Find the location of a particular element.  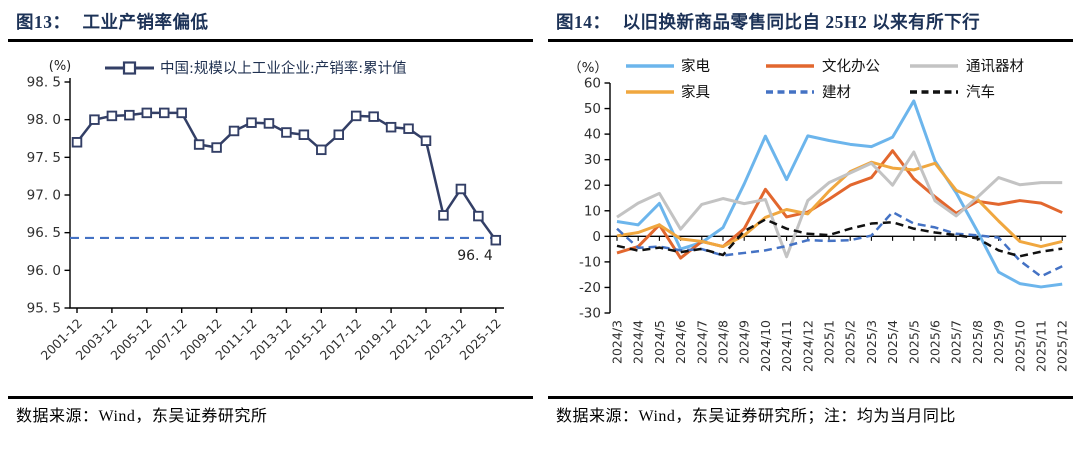

right-x-tick-label: 2024/5 is located at coordinates (659, 342).